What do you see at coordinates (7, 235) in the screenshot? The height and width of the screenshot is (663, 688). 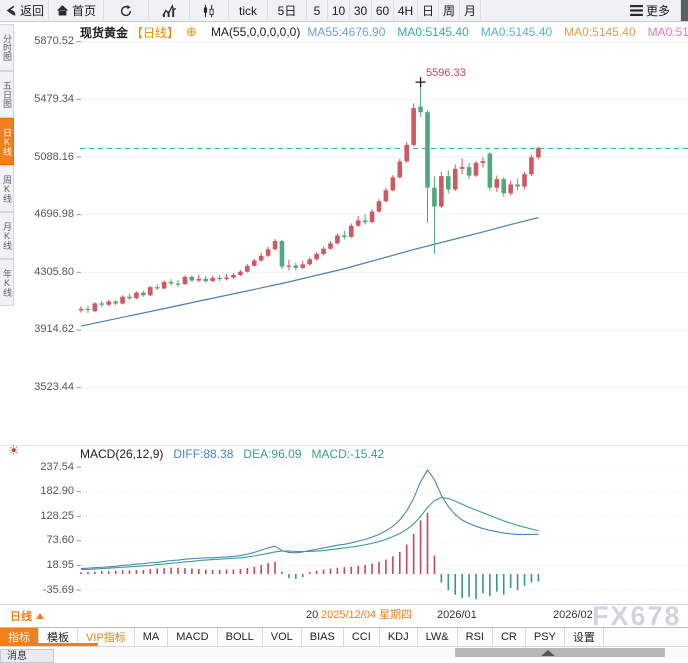 I see `side-tab-4: 月K线` at bounding box center [7, 235].